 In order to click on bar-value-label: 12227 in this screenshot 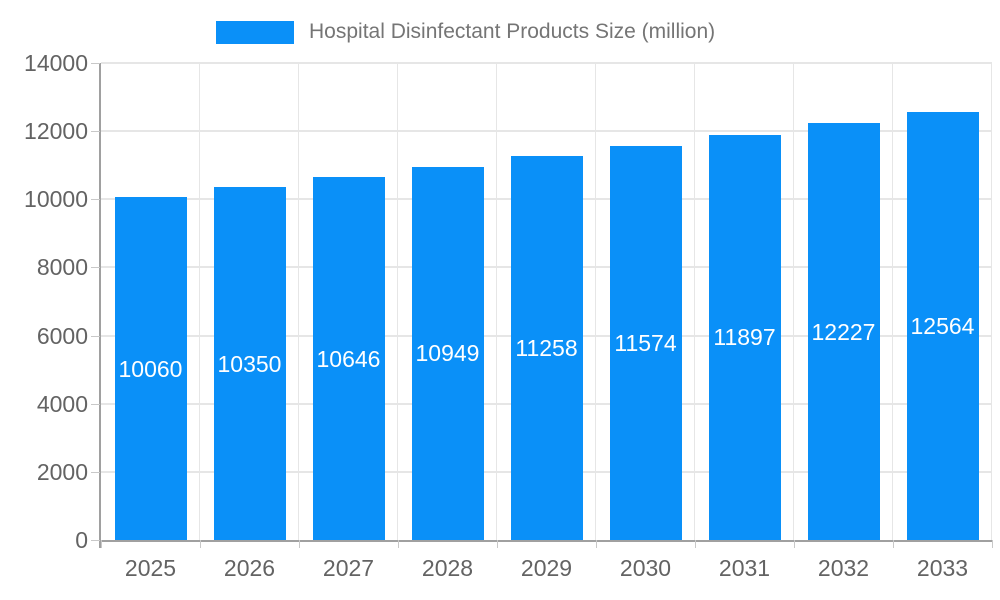, I will do `click(843, 331)`.